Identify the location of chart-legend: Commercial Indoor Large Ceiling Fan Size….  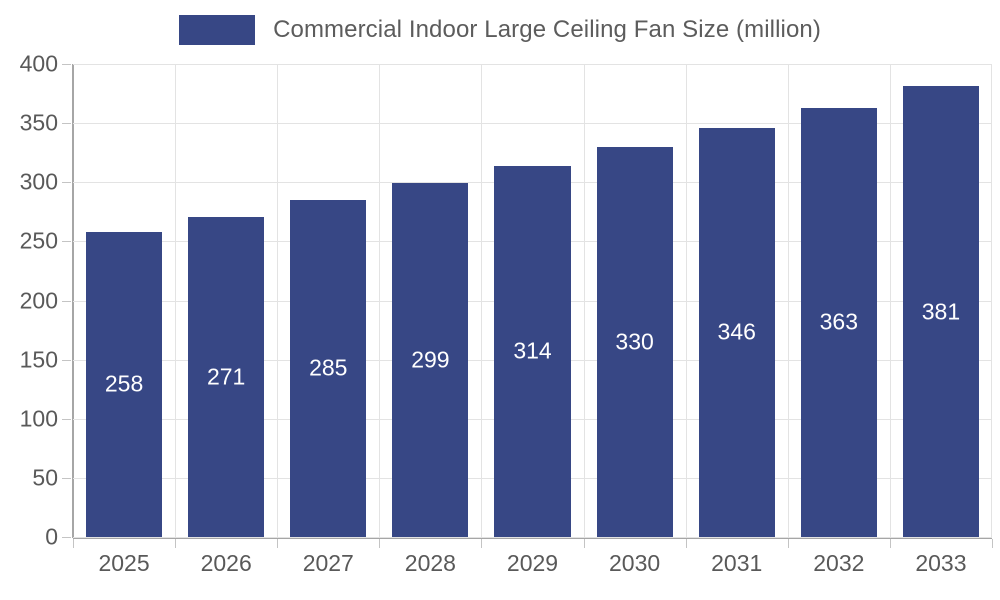
(500, 30).